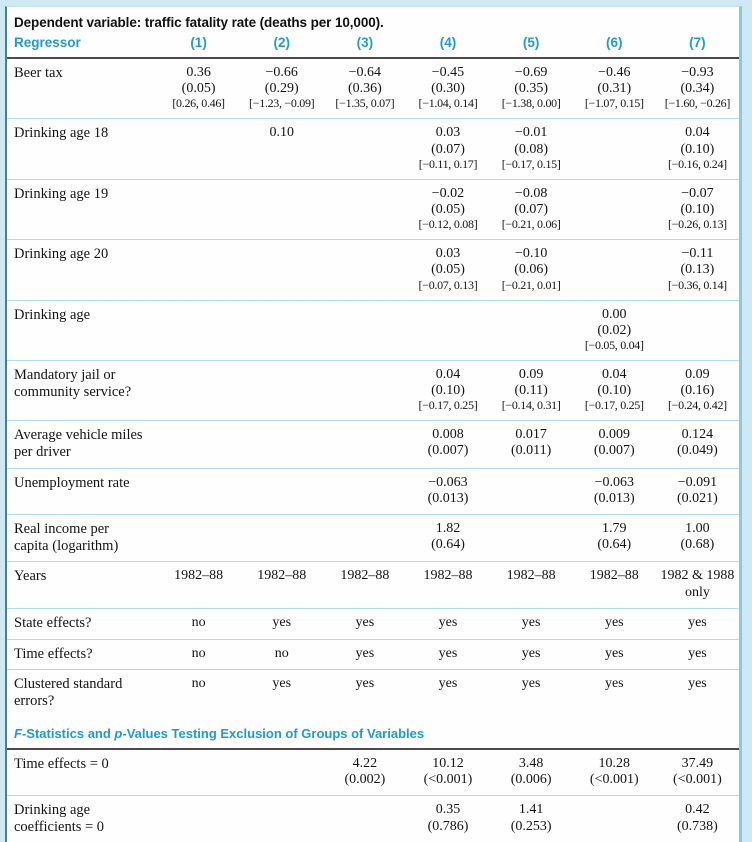 The height and width of the screenshot is (842, 752). I want to click on value-cell: 0.017 (0.011), so click(531, 443).